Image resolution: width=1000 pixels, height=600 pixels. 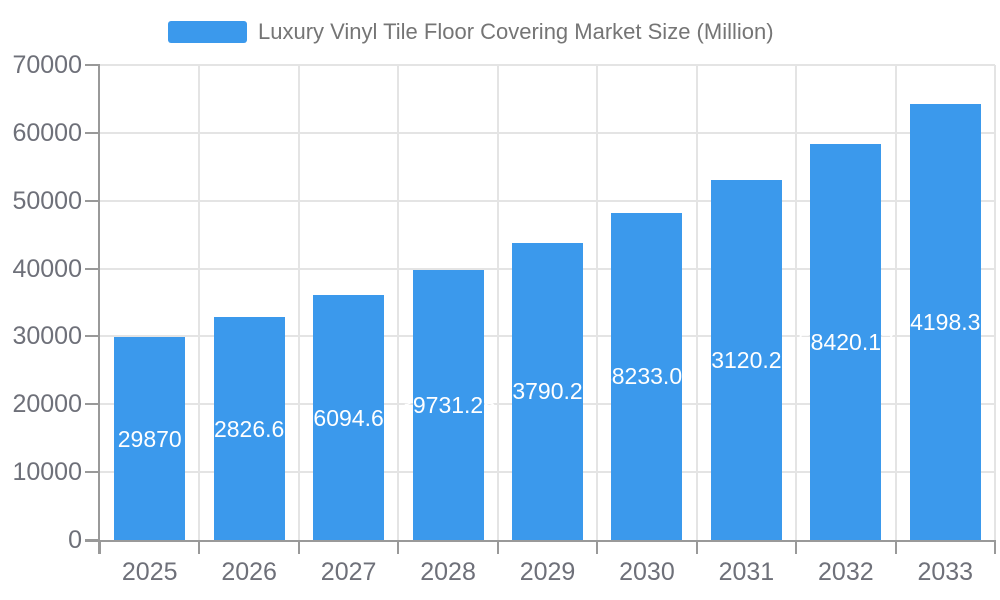 What do you see at coordinates (47, 336) in the screenshot?
I see `y-axis-label: 30000` at bounding box center [47, 336].